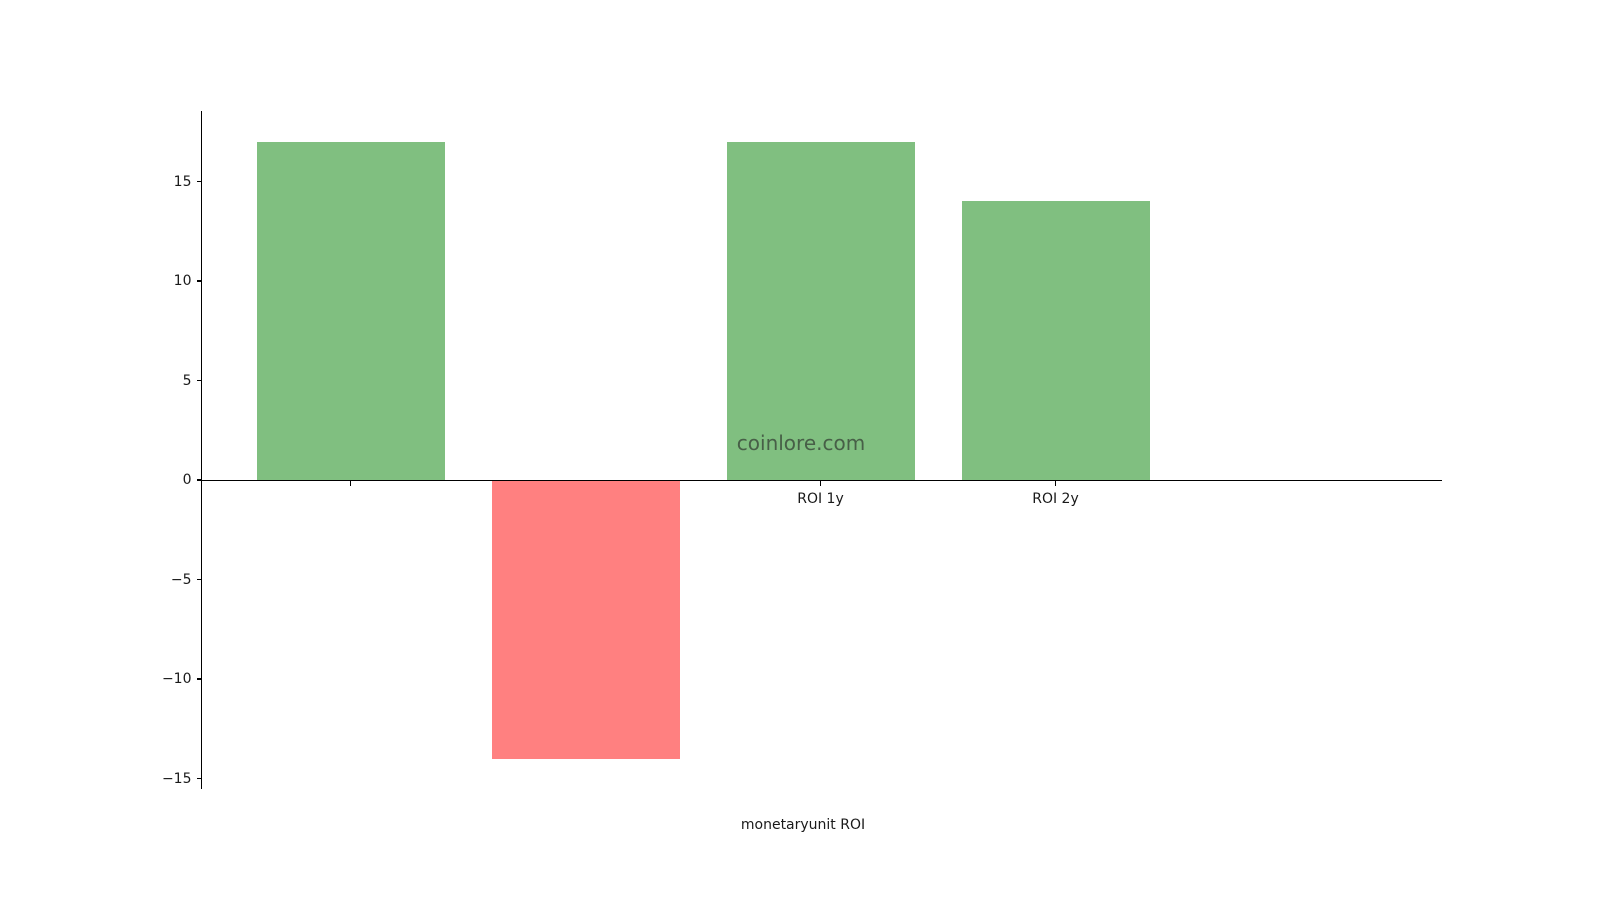  What do you see at coordinates (201, 450) in the screenshot?
I see `y-axis-line` at bounding box center [201, 450].